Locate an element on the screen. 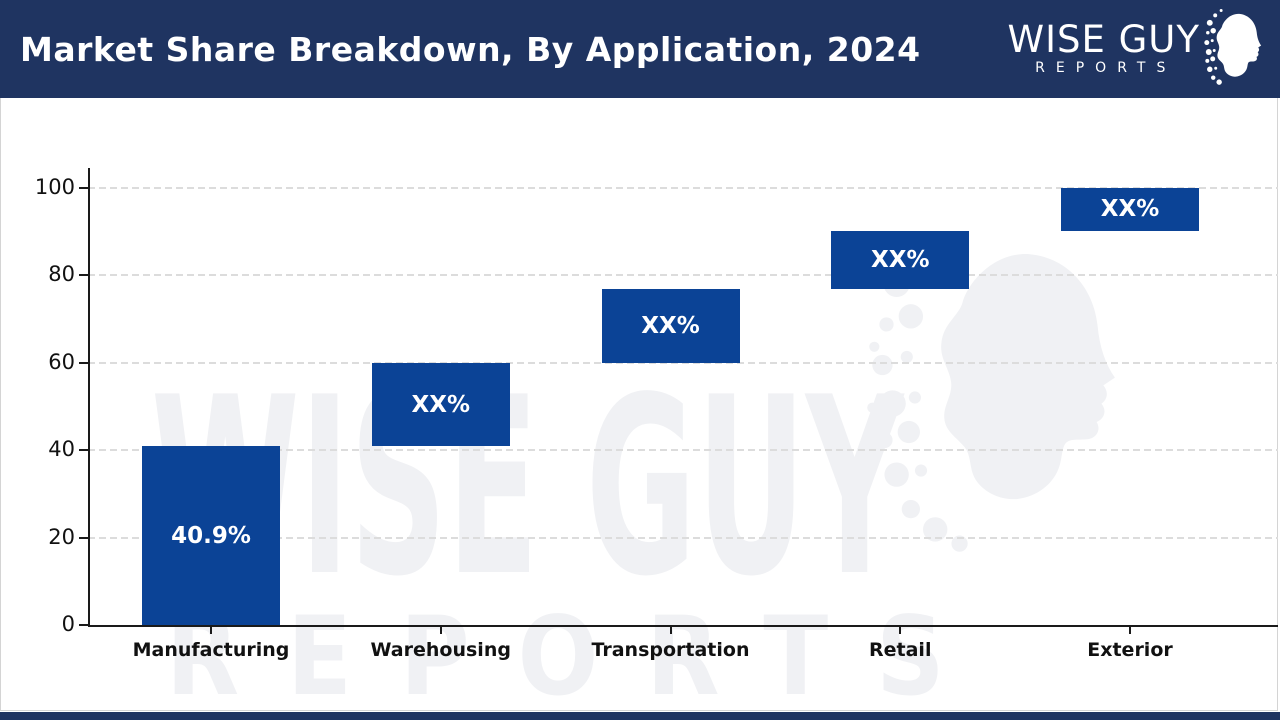  dotted-face-profile-icon is located at coordinates (1233, 46).